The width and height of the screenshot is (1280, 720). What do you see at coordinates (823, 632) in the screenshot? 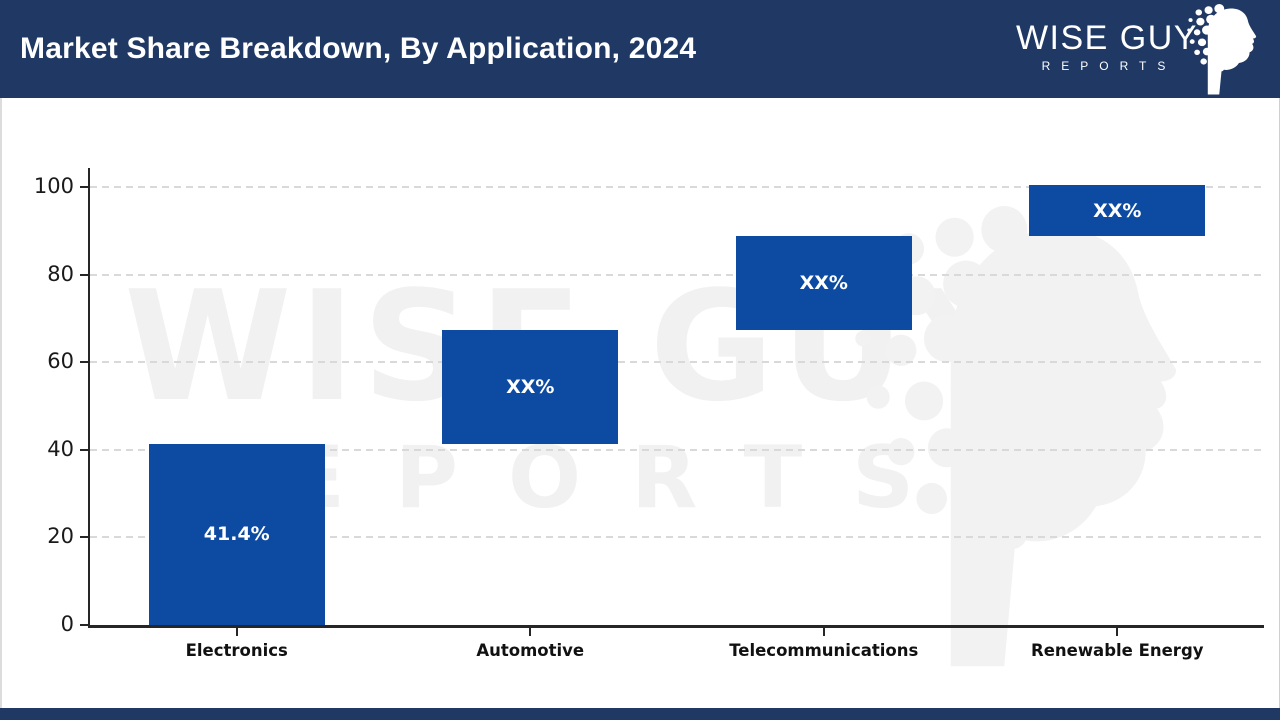
I see `x-tick-telecommunications` at bounding box center [823, 632].